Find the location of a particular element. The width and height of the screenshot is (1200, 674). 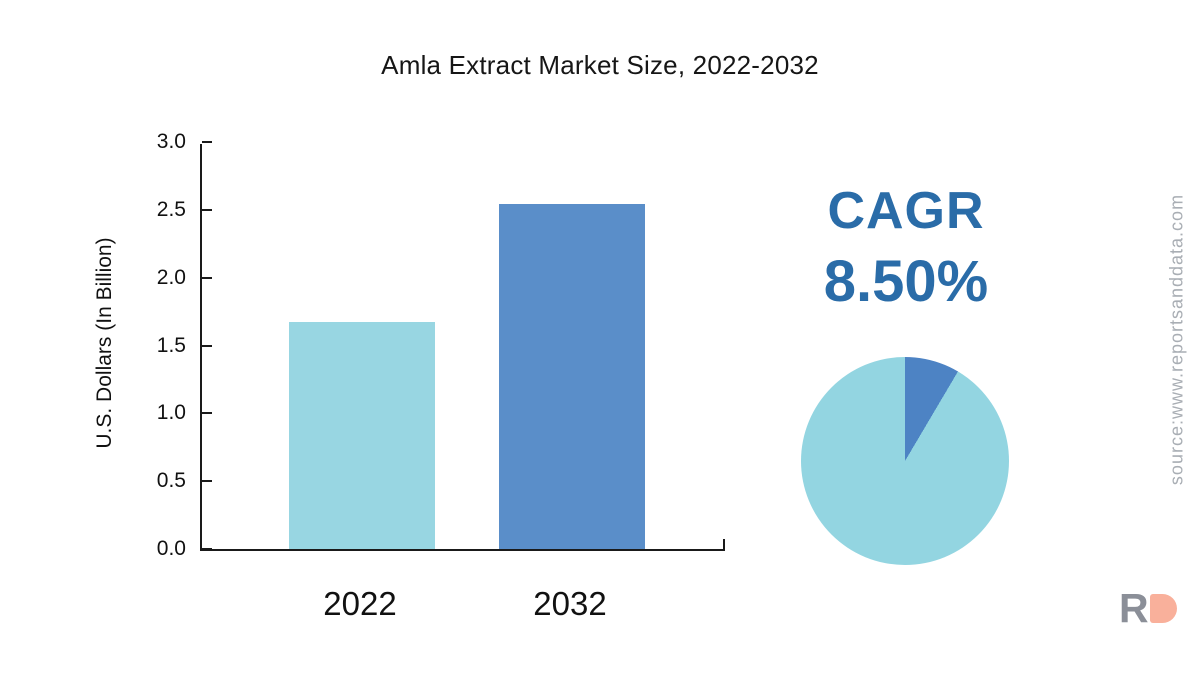

y-tick-label: 0.0 is located at coordinates (171, 548).